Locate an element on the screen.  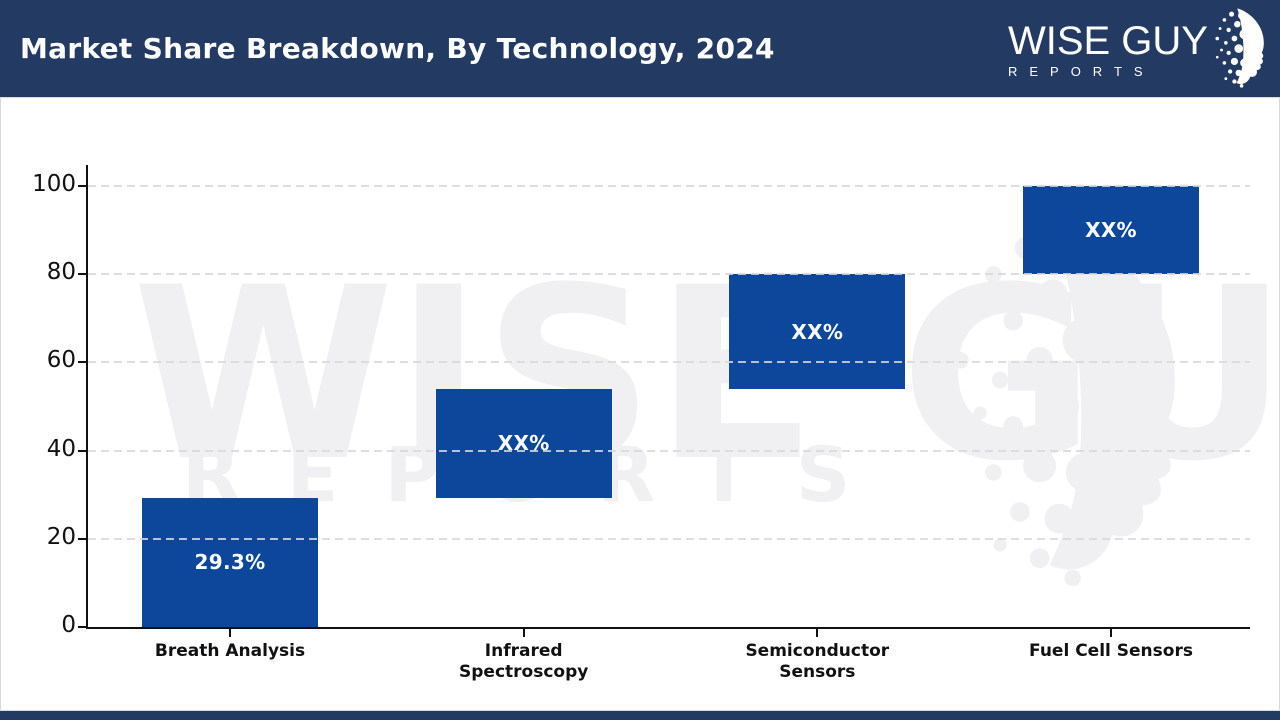
y-tick-label: 60 is located at coordinates (61, 360).